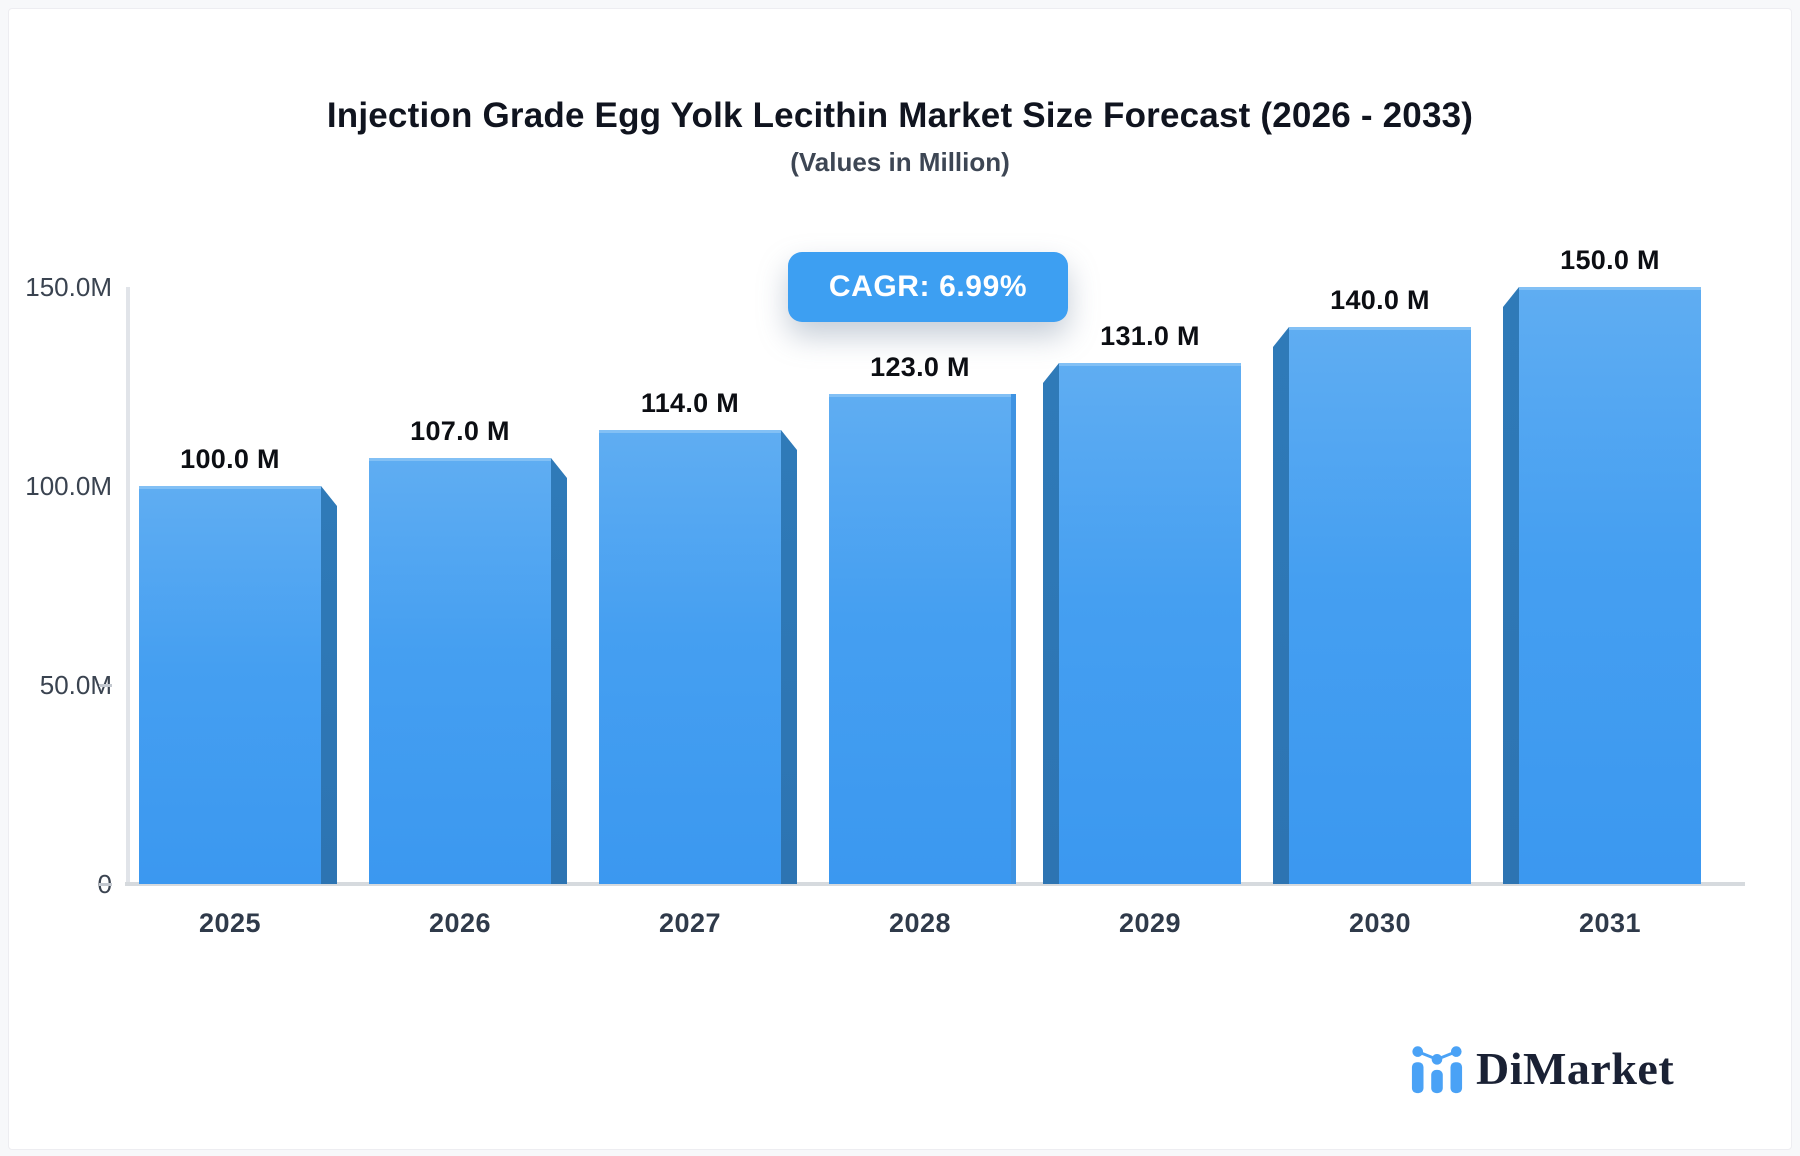 Image resolution: width=1800 pixels, height=1156 pixels. What do you see at coordinates (1150, 923) in the screenshot?
I see `x-axis-tick-label: 2029` at bounding box center [1150, 923].